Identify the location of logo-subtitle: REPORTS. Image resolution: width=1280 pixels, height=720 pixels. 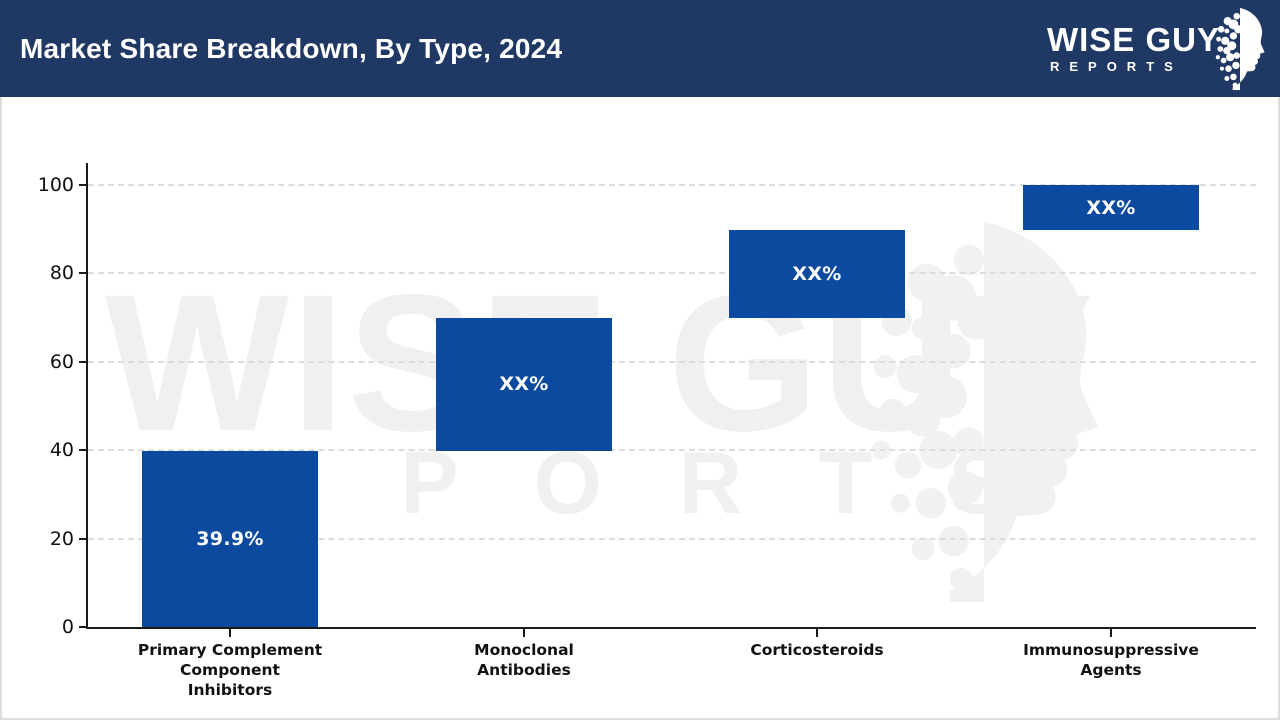
(1116, 66).